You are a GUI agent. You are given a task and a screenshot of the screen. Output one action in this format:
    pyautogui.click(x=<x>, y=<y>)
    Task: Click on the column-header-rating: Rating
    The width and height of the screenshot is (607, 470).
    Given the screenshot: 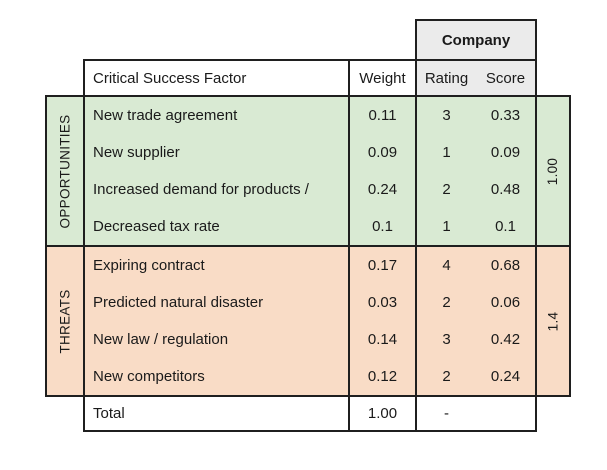 What is the action you would take?
    pyautogui.click(x=446, y=78)
    